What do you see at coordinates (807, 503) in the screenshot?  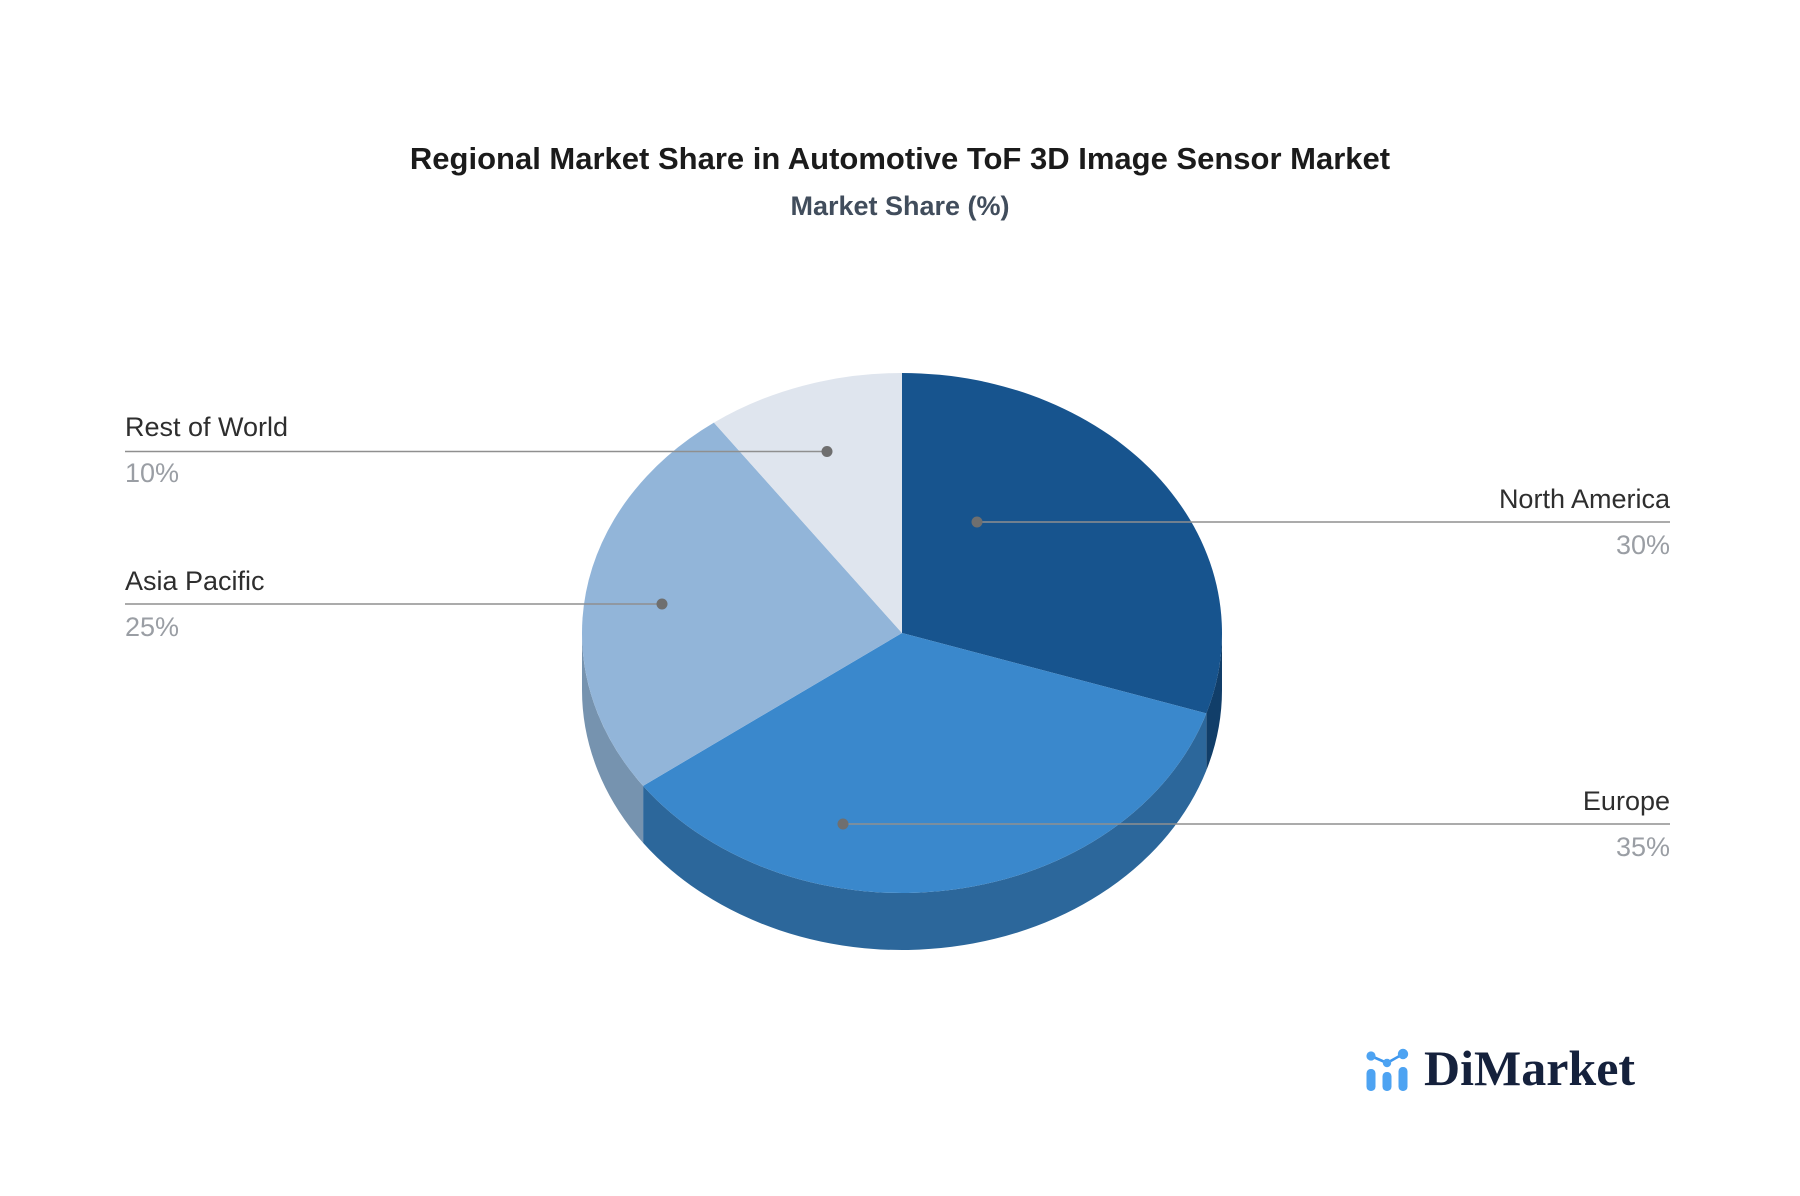 I see `pie-slice-rest-of-world` at bounding box center [807, 503].